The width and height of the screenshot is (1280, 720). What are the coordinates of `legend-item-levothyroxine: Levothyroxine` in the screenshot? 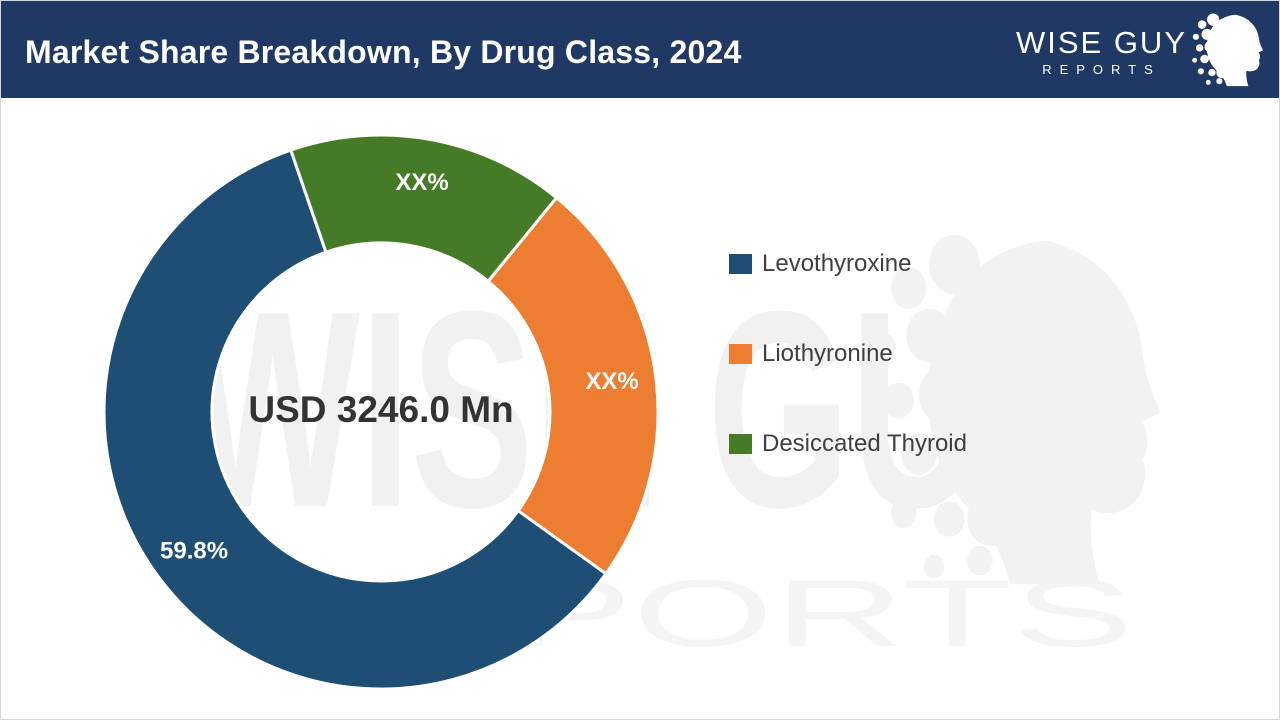 It's located at (848, 264).